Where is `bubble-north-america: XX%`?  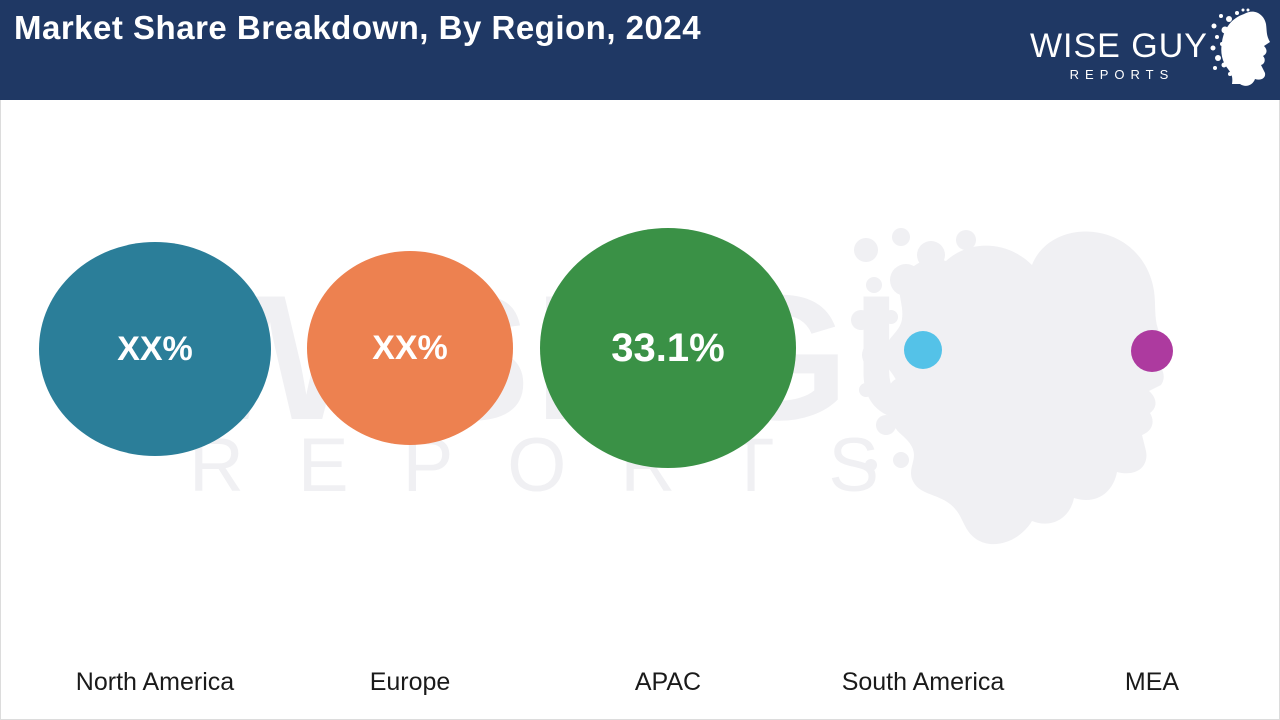 bubble-north-america: XX% is located at coordinates (155, 349).